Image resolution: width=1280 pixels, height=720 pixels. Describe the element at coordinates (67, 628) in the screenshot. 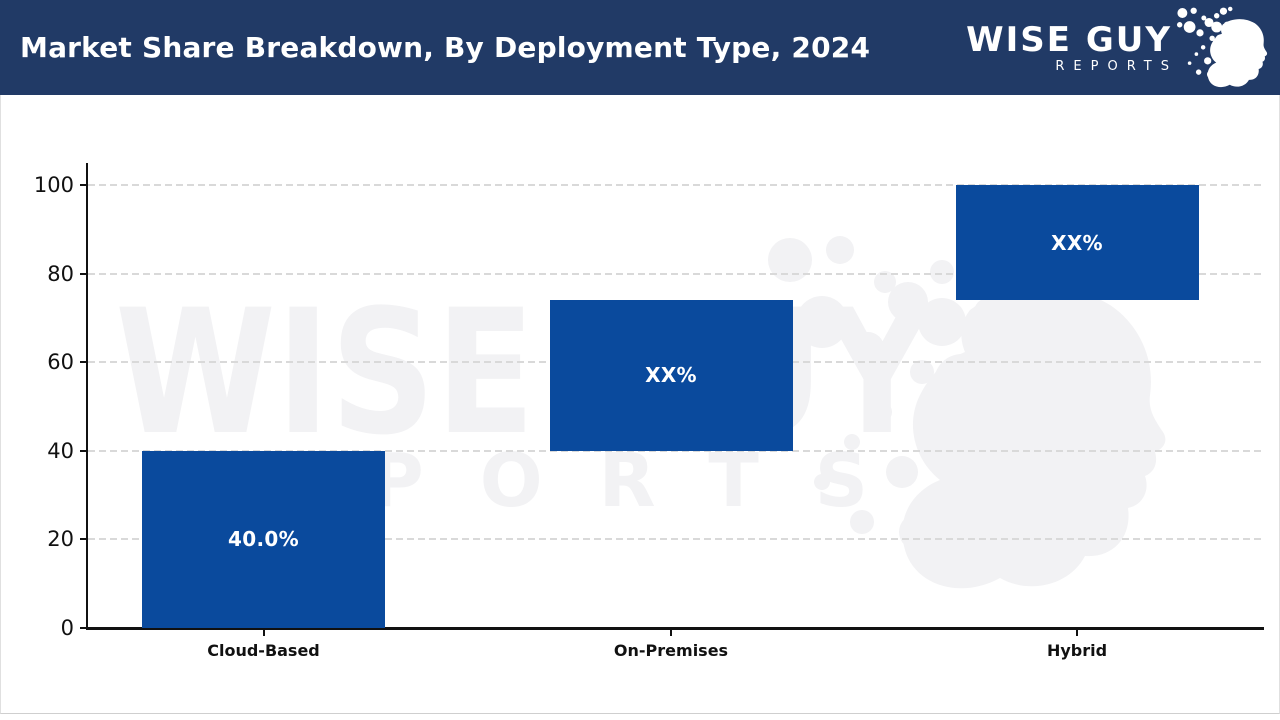

I see `y-tick-label-0: 0` at that location.